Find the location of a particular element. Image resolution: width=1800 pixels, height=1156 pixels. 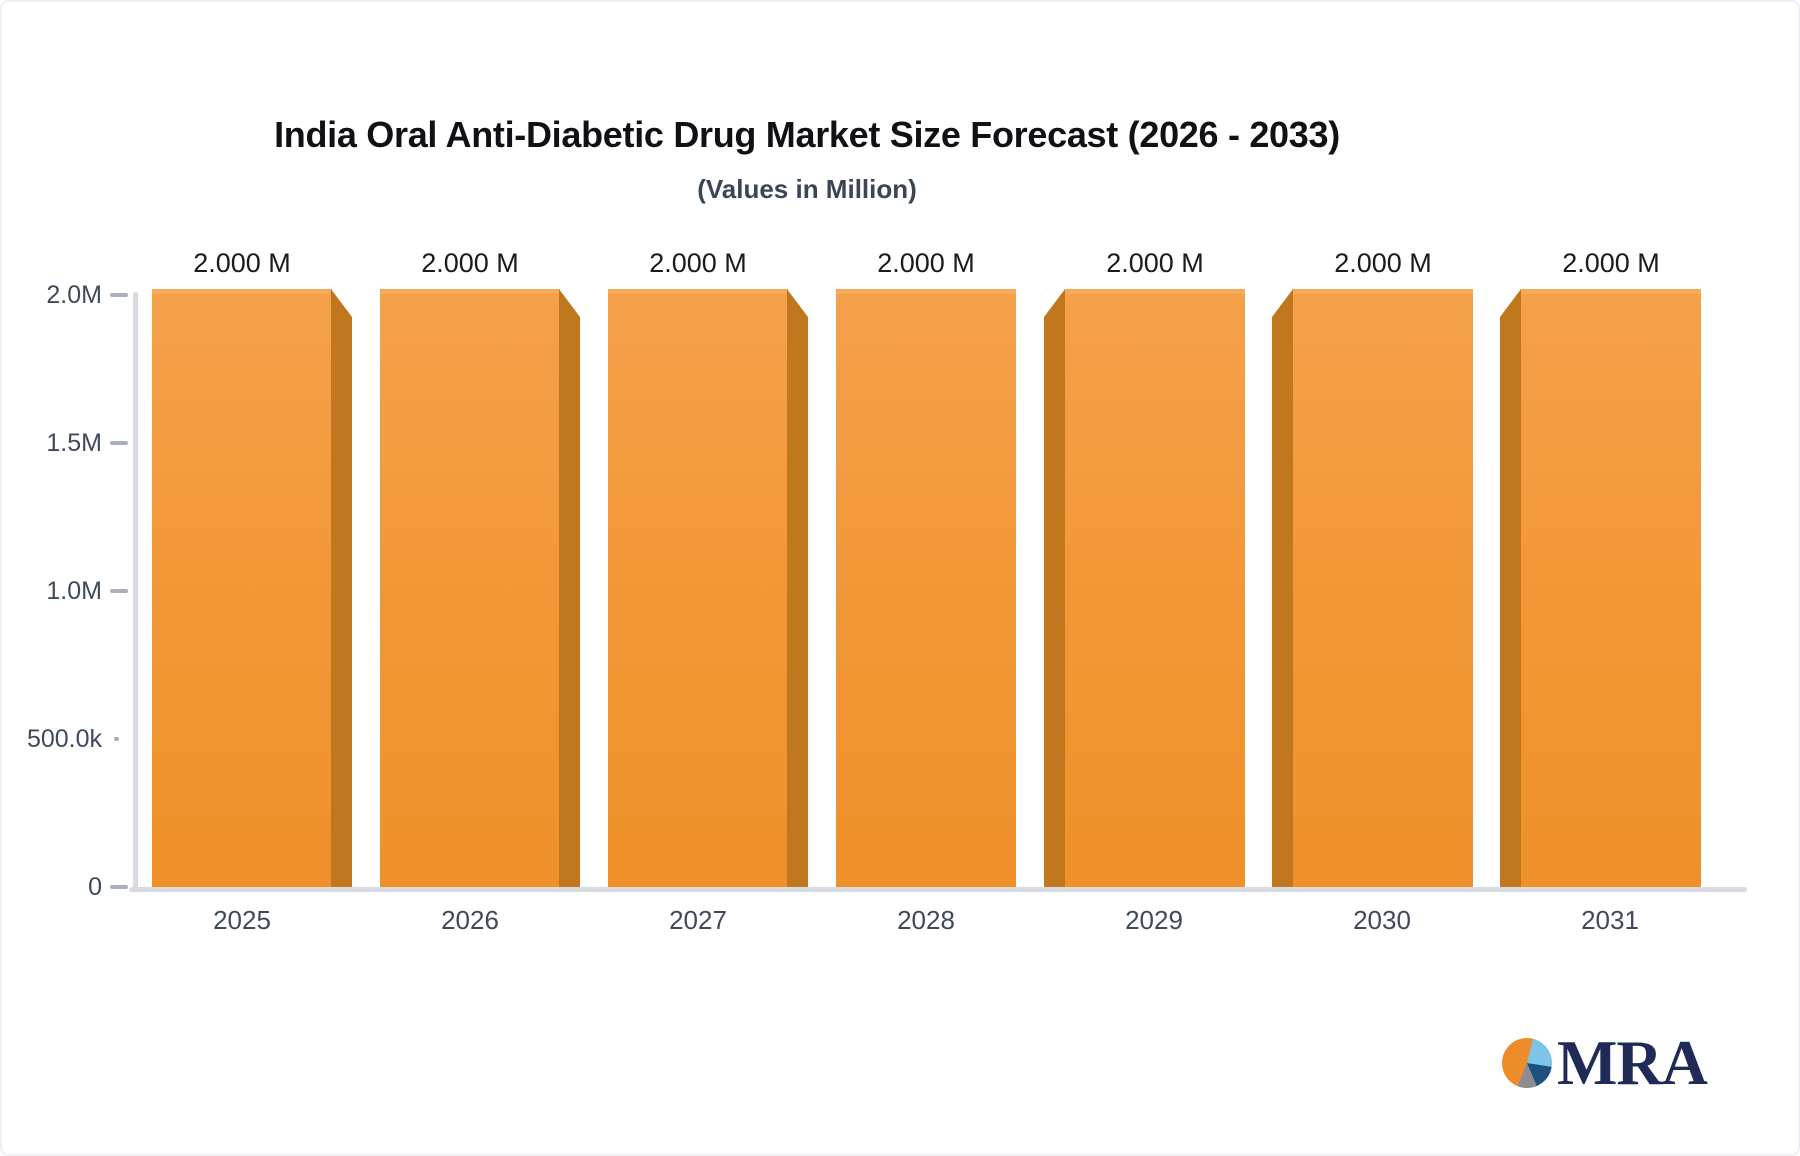

x-axis-label: 2029 is located at coordinates (1154, 920).